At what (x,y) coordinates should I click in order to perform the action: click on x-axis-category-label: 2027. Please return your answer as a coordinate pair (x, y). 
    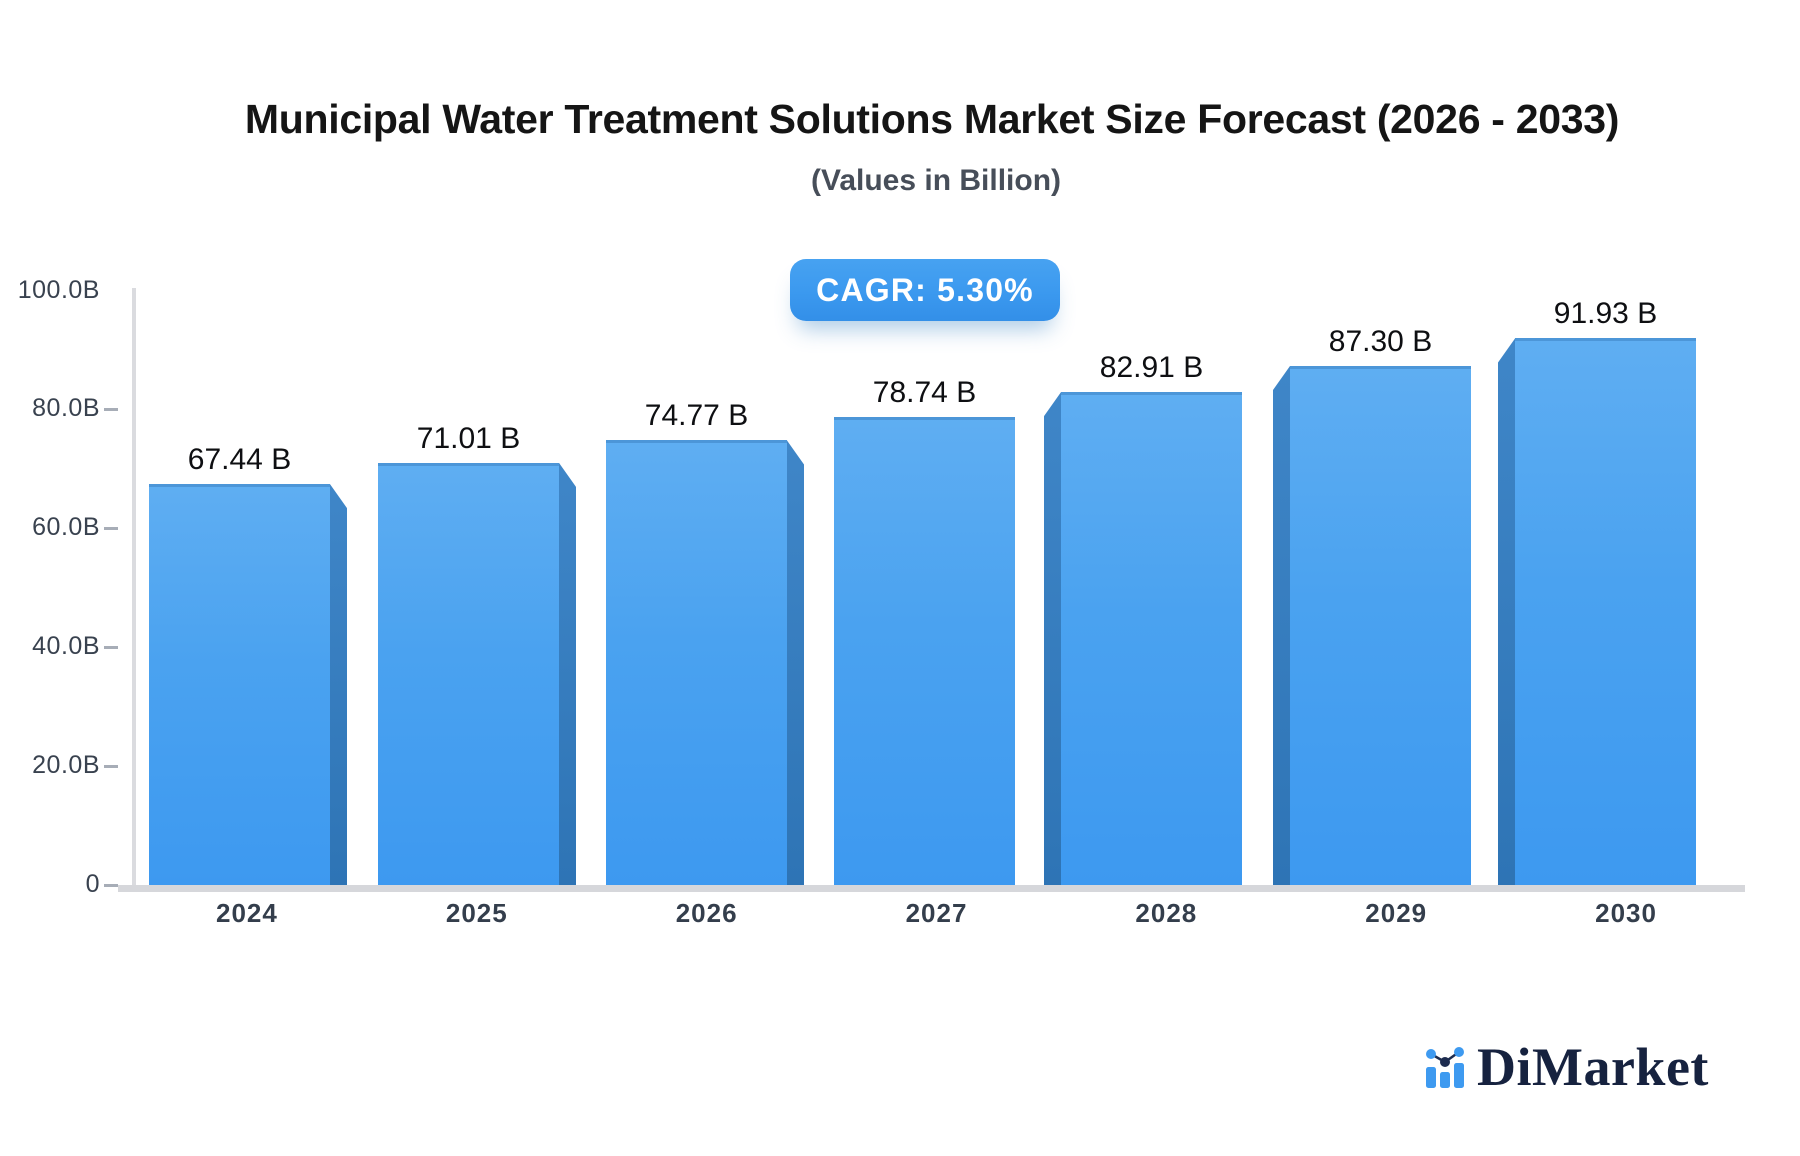
    Looking at the image, I should click on (936, 913).